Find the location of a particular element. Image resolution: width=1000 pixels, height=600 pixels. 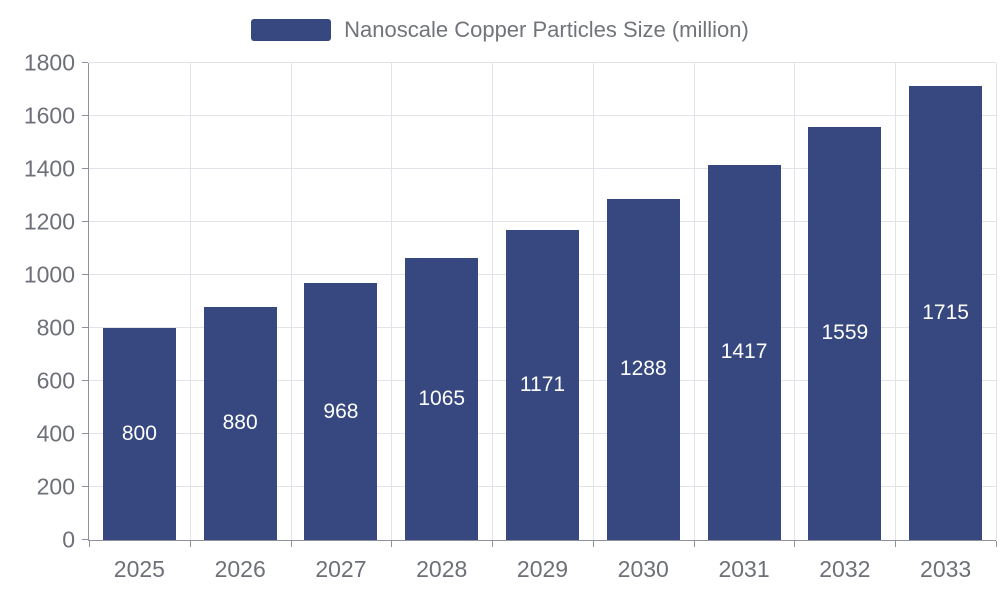

bar-value-label: 880 is located at coordinates (240, 423).